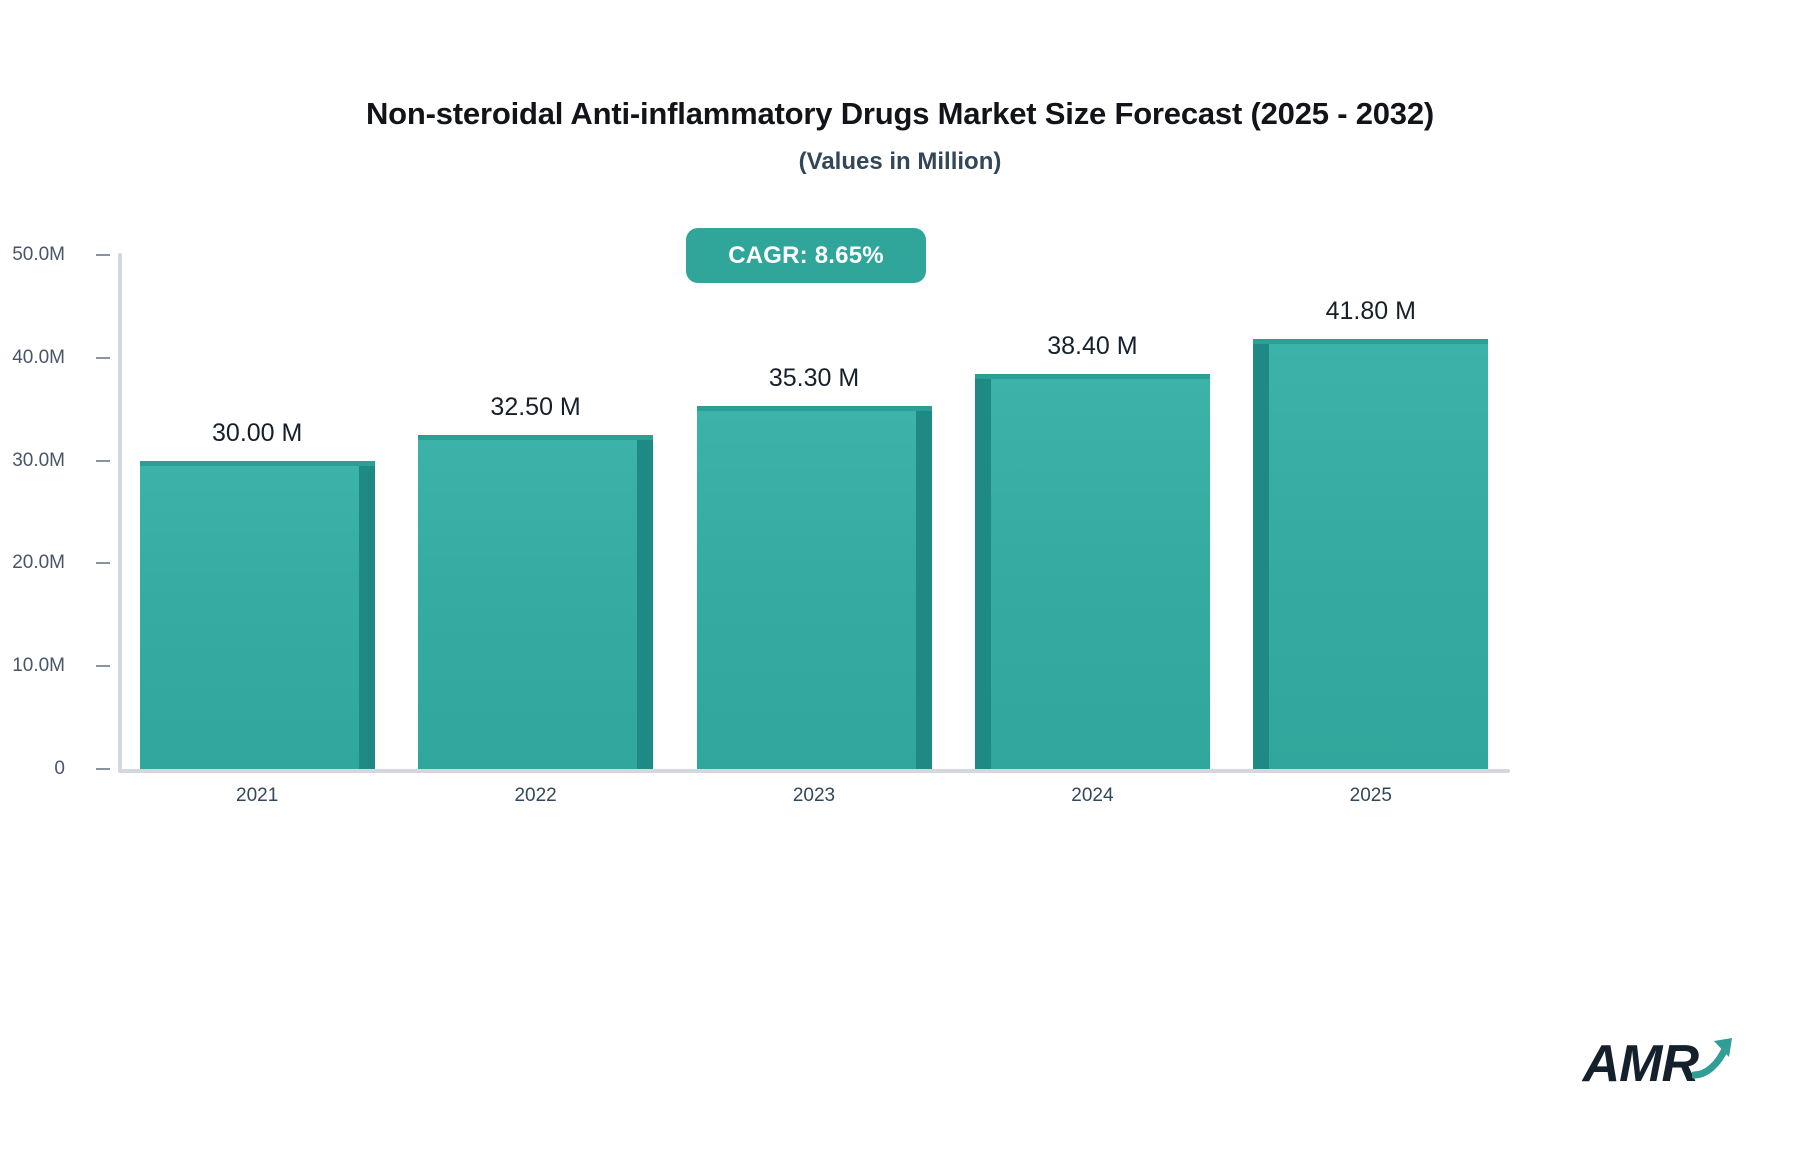  What do you see at coordinates (1370, 311) in the screenshot?
I see `bar-value-label: 41.80 M` at bounding box center [1370, 311].